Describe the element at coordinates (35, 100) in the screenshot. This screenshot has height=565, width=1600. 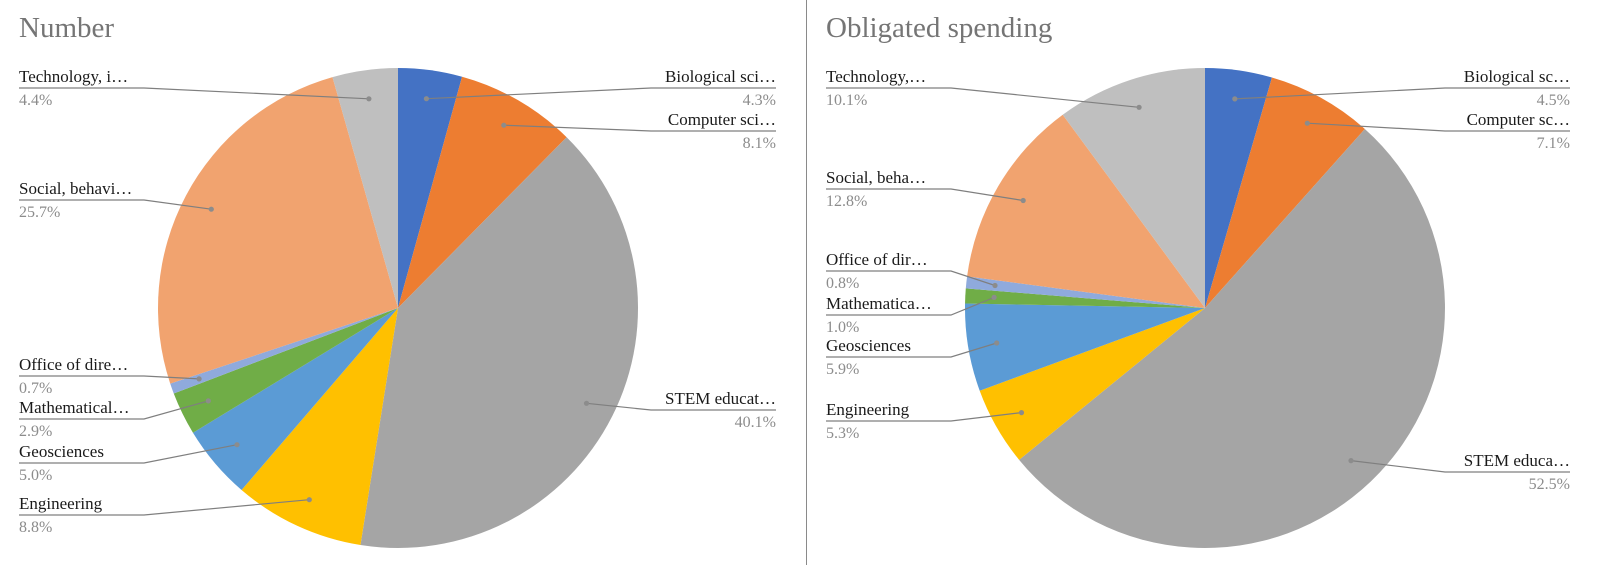
I see `slice-value-label: 4.4%` at that location.